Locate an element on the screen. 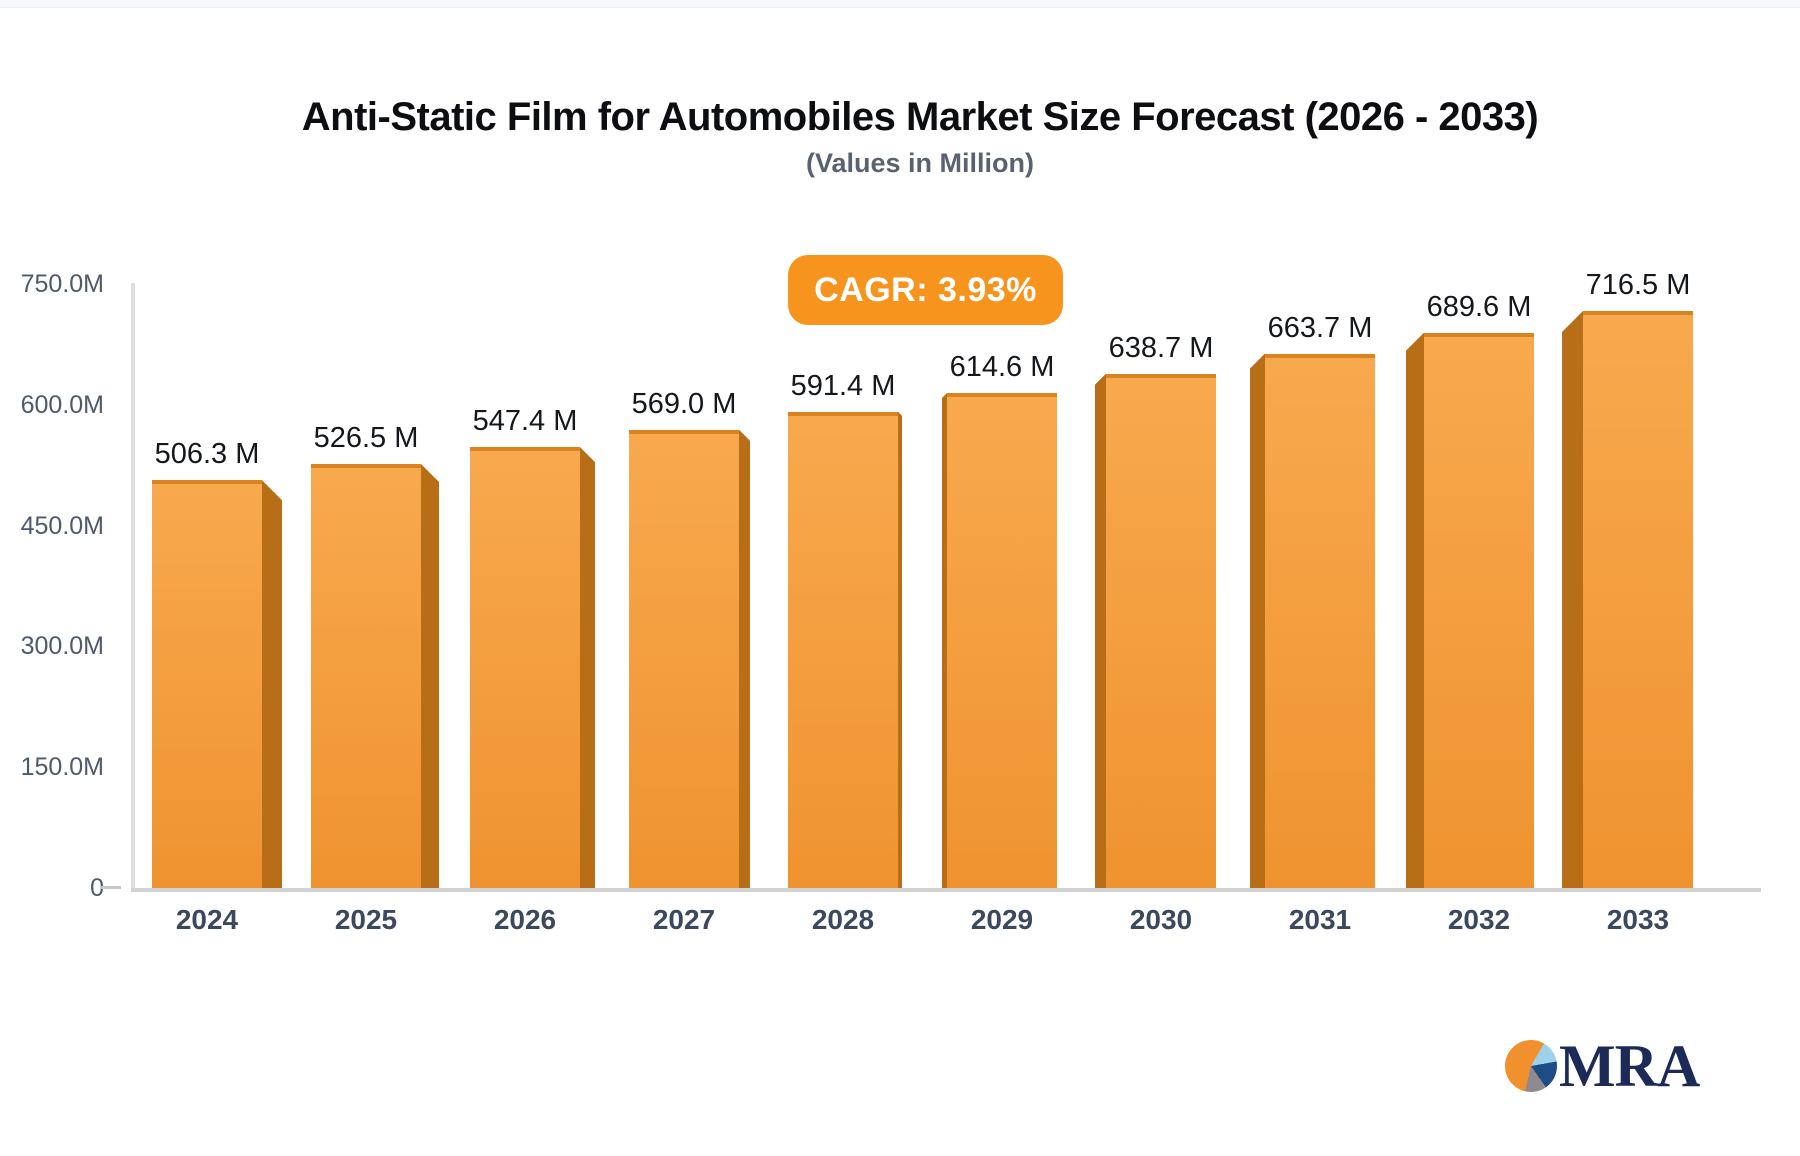 This screenshot has height=1156, width=1800. cagr-badge: CAGR: 3.93% is located at coordinates (925, 290).